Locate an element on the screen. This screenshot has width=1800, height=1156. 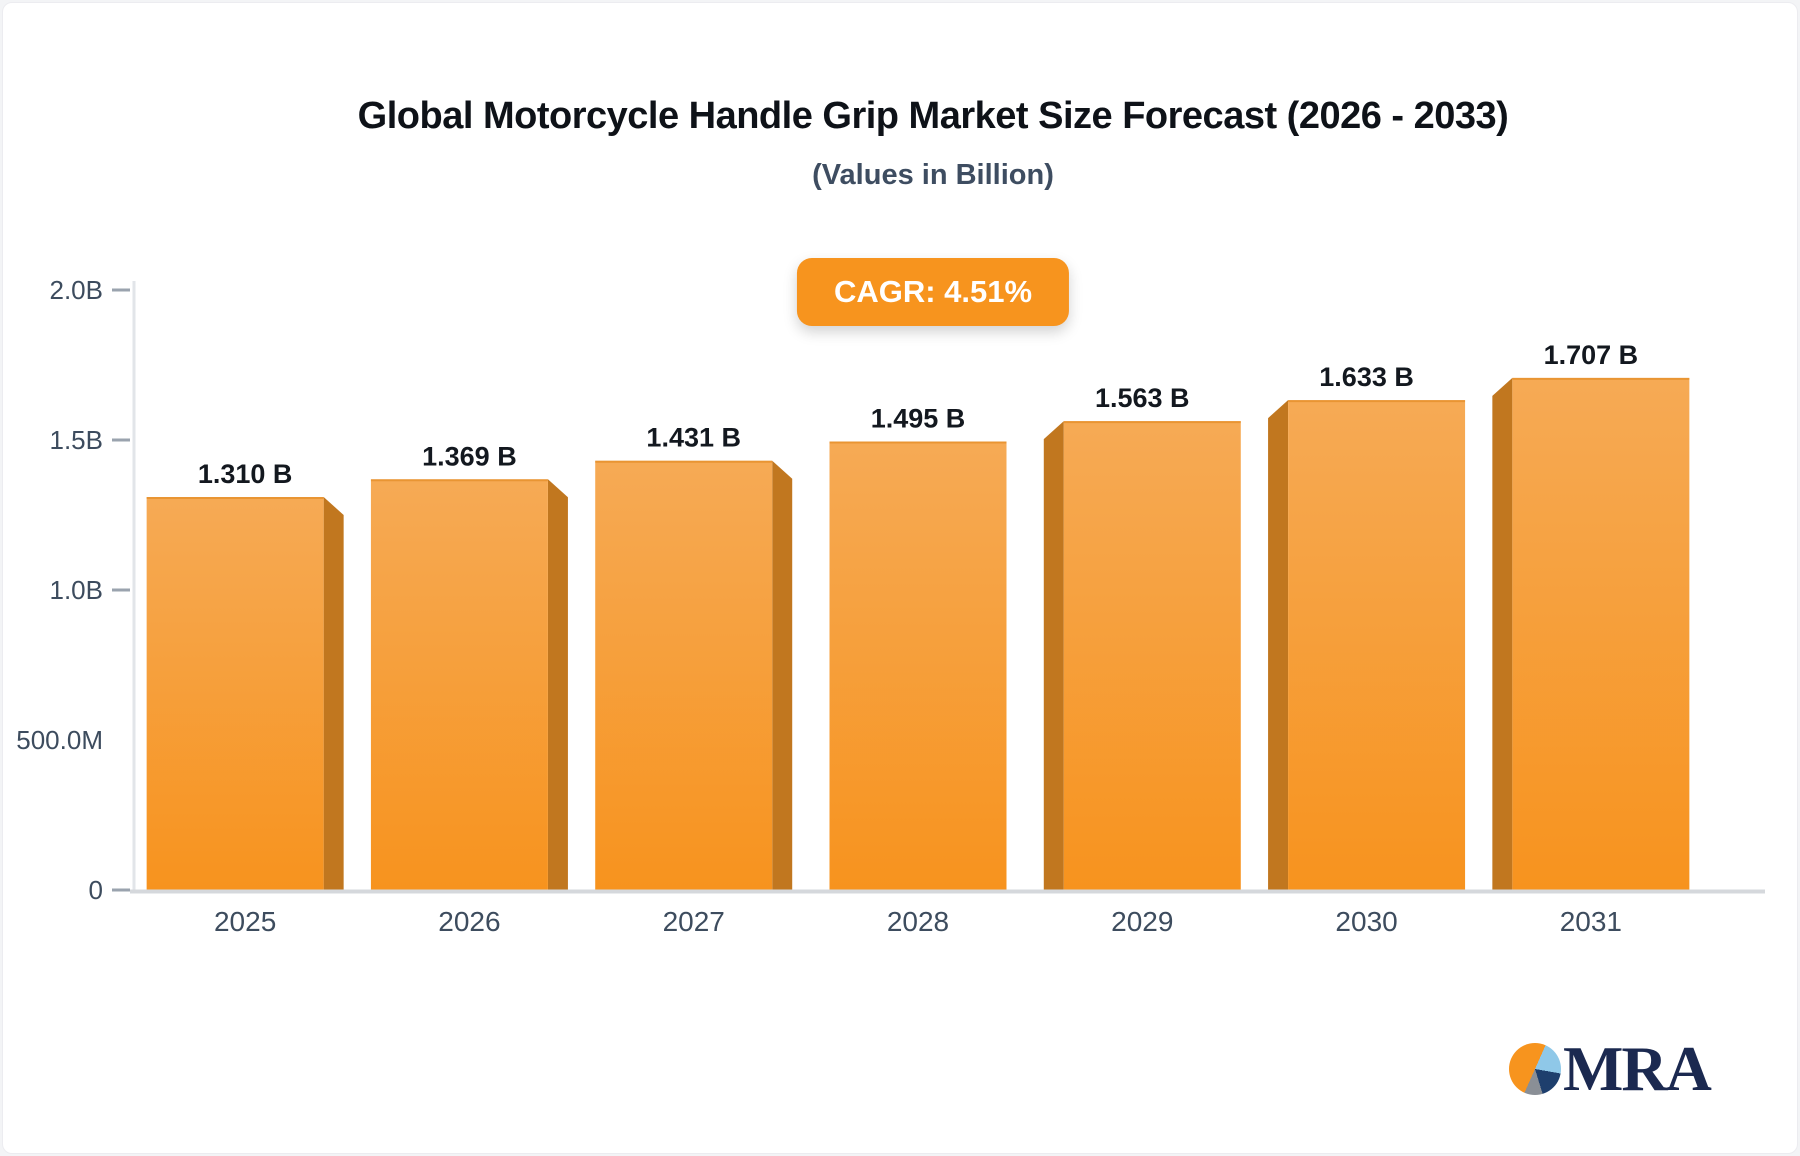
chart-subtitle: (Values in Billion) is located at coordinates (933, 175).